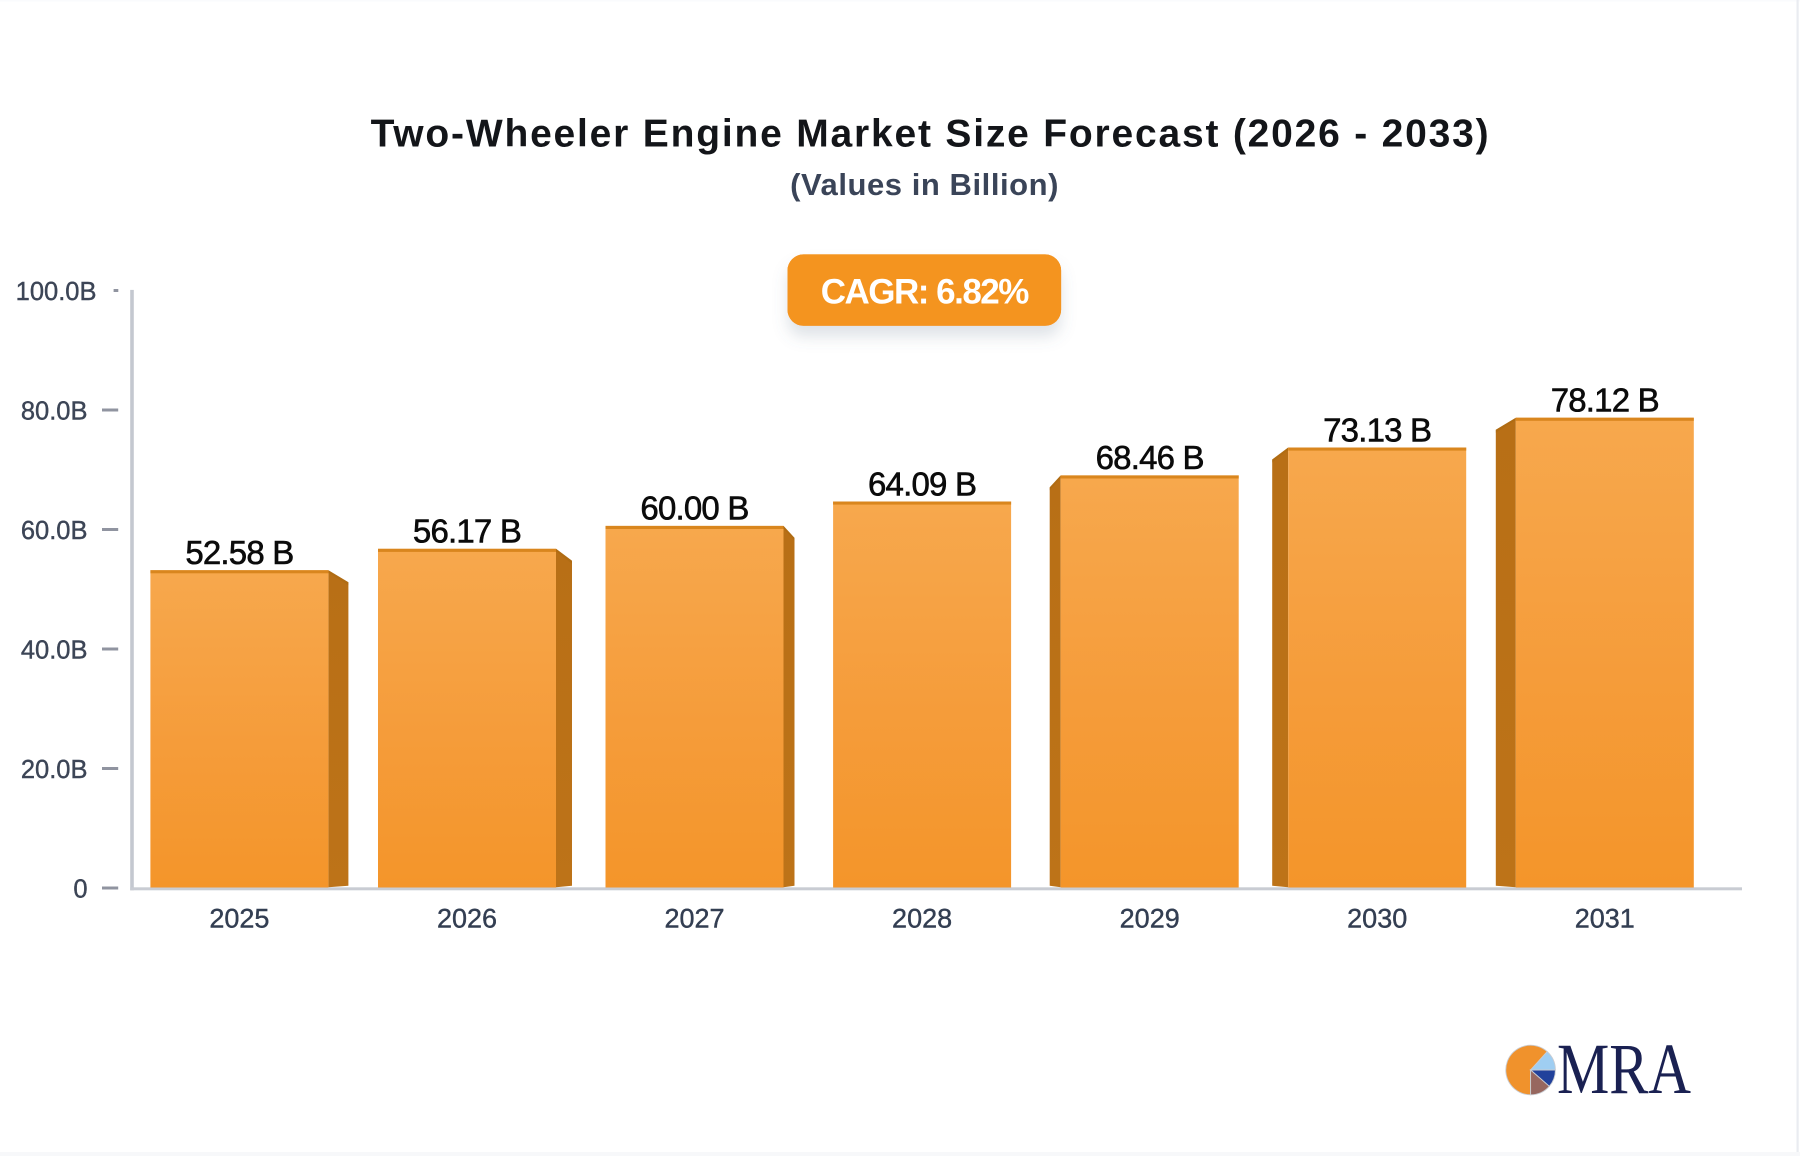  What do you see at coordinates (239, 552) in the screenshot?
I see `svg-text: 52.58 B` at bounding box center [239, 552].